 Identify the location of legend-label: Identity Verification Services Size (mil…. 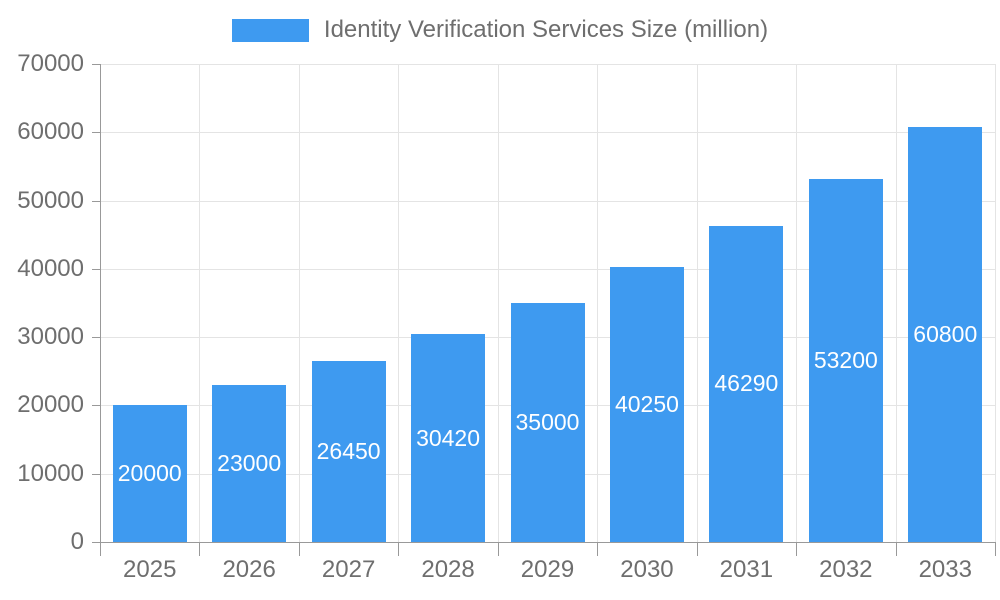
(546, 29).